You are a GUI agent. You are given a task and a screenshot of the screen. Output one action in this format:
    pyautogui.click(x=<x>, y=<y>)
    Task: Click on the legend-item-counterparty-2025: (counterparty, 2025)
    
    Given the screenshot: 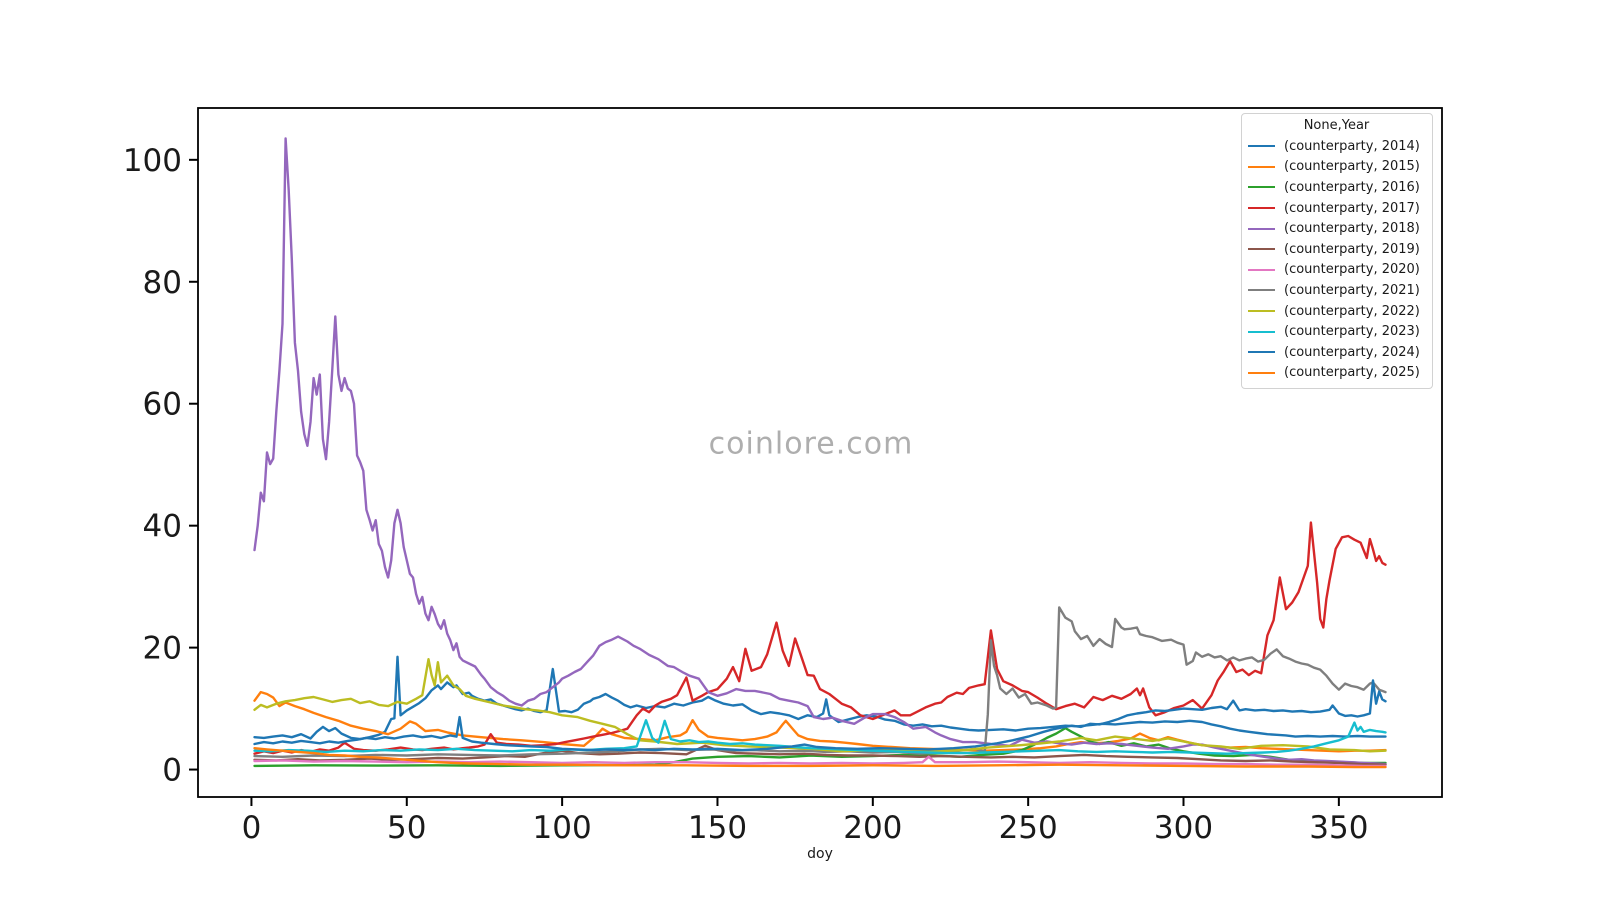 What is the action you would take?
    pyautogui.click(x=1336, y=373)
    